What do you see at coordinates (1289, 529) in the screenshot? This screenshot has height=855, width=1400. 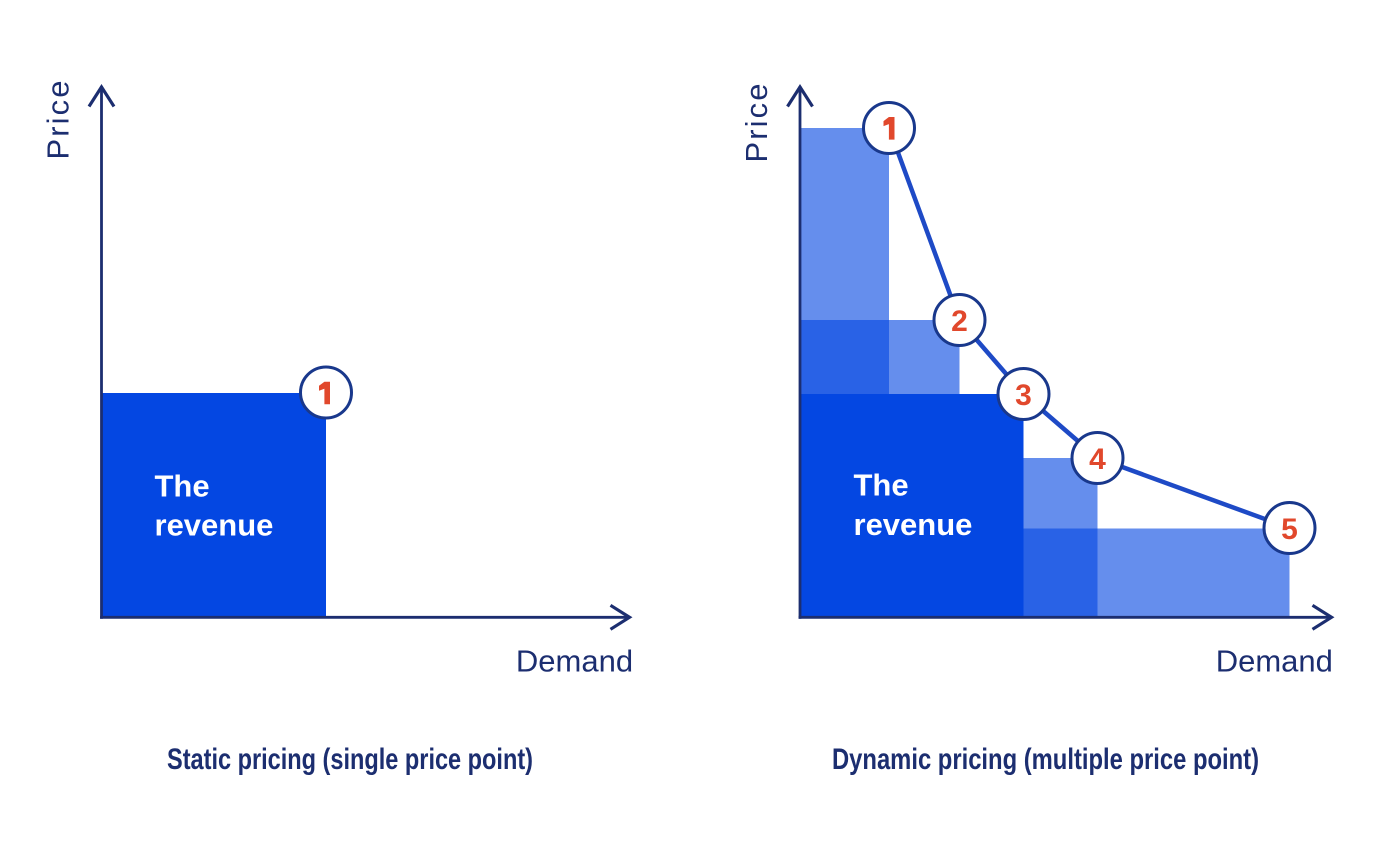 I see `svg-text: 5` at bounding box center [1289, 529].